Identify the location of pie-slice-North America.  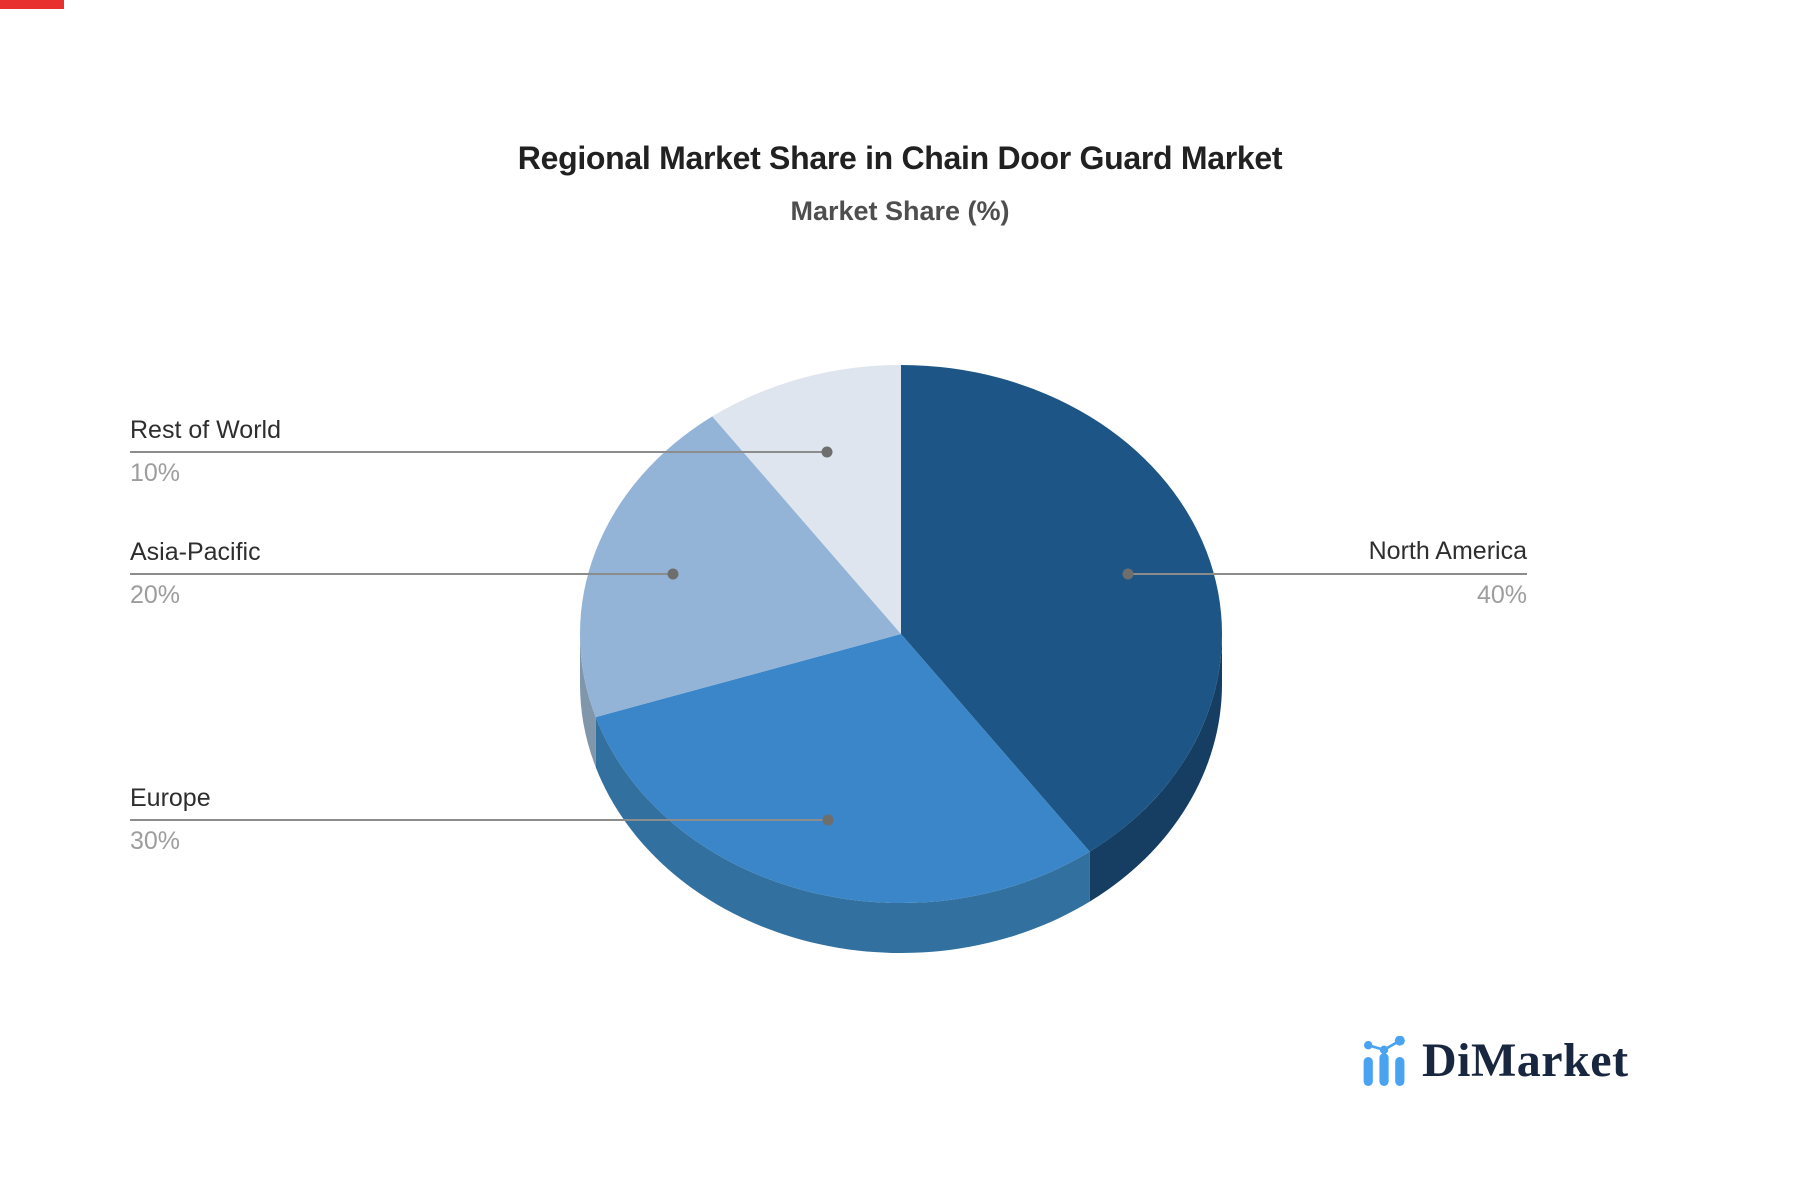
(1062, 608).